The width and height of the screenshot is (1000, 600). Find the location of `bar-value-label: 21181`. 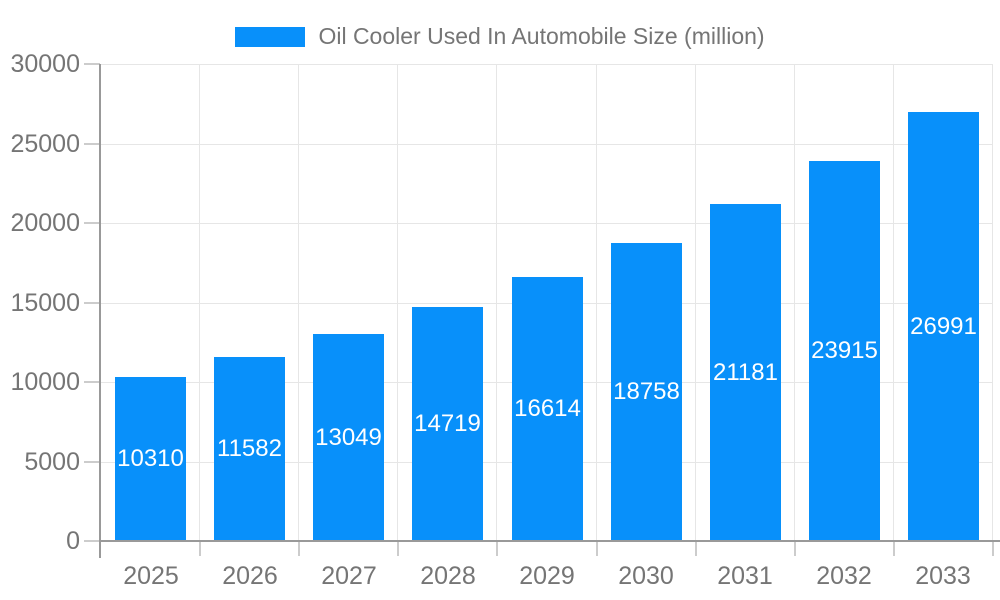

bar-value-label: 21181 is located at coordinates (745, 372).